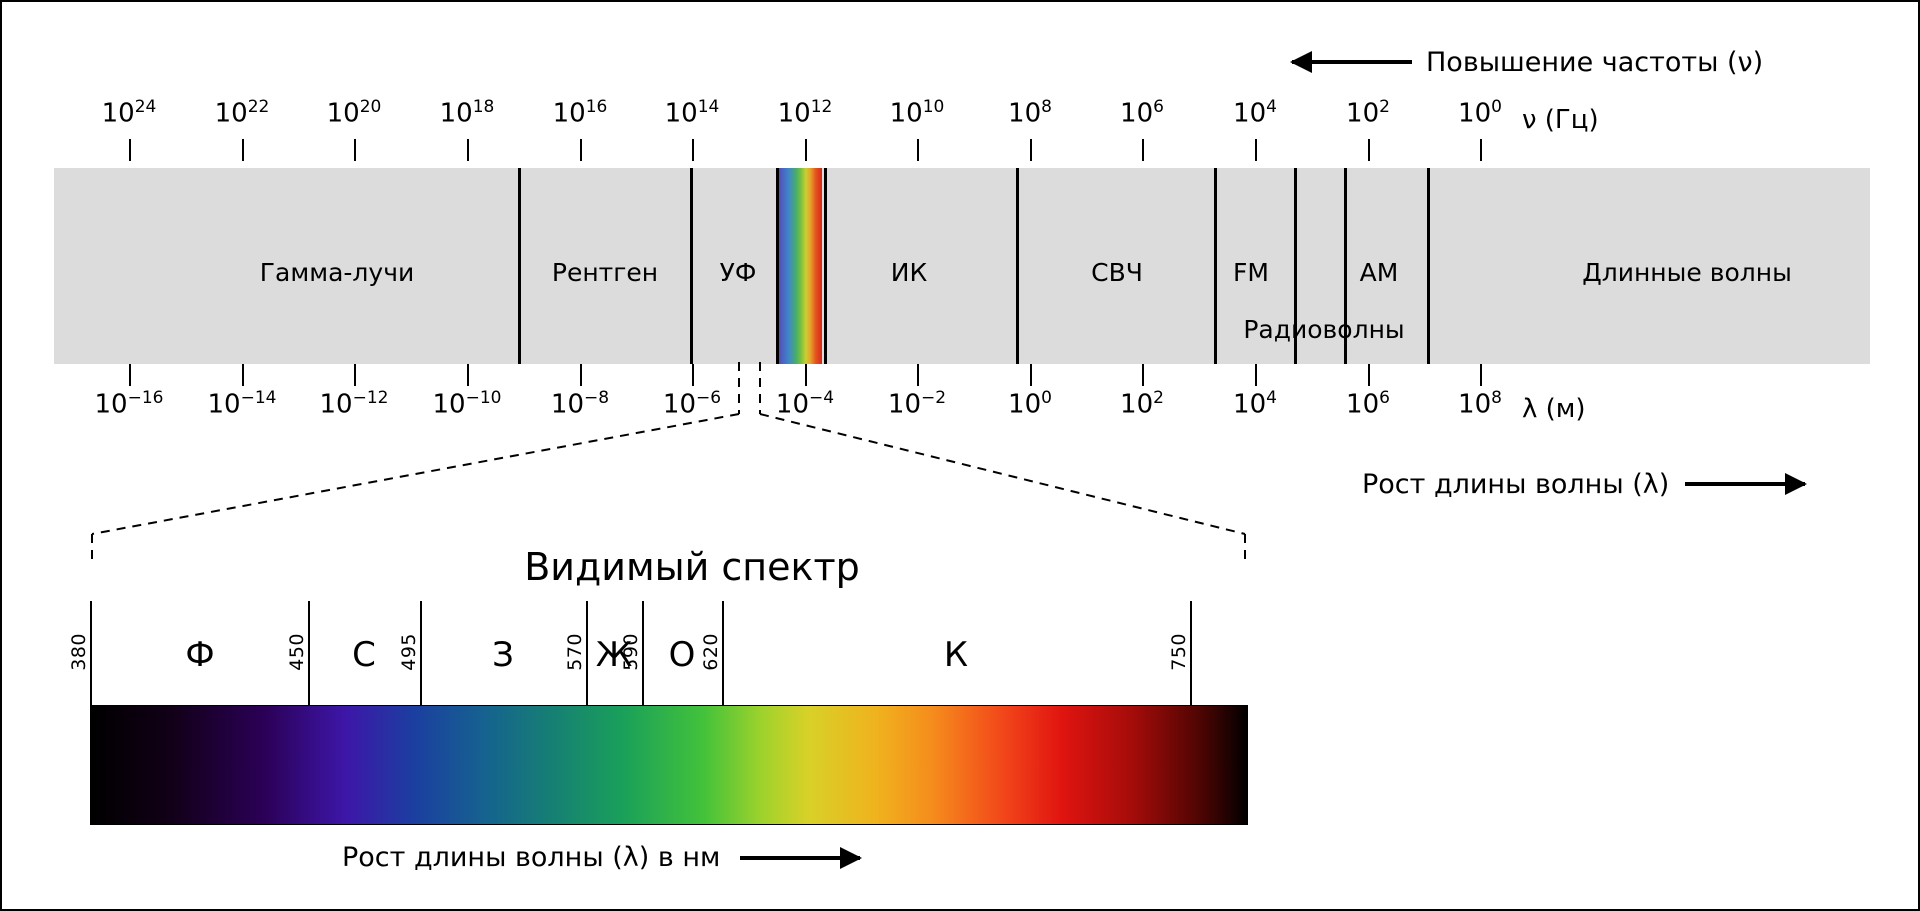 The width and height of the screenshot is (1920, 911). I want to click on wavelength-tick-label: 10⁻¹⁶, so click(129, 404).